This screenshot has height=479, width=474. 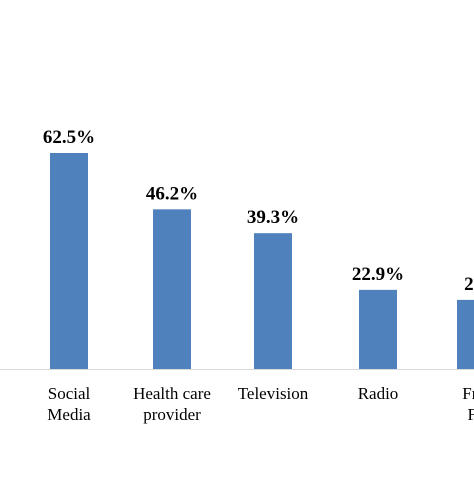 I want to click on data-label: 39.3%, so click(x=273, y=217).